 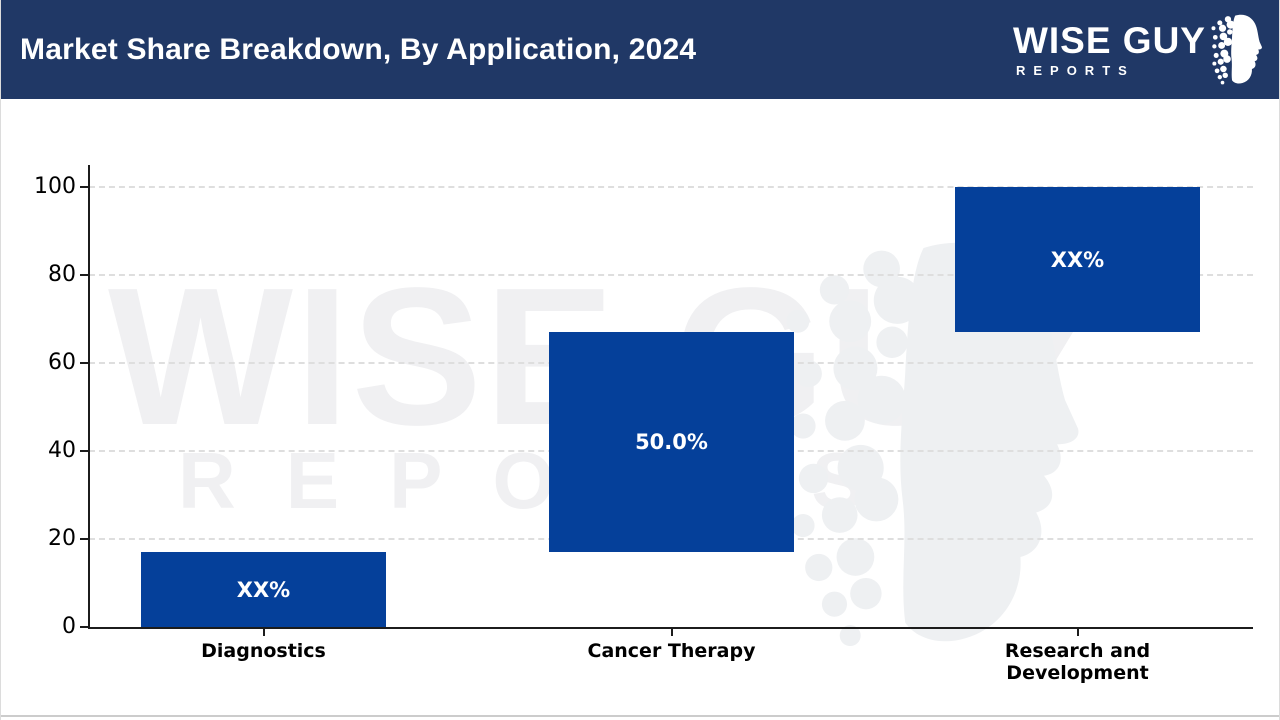 I want to click on x-tick-label: Research and Development, so click(x=1077, y=662).